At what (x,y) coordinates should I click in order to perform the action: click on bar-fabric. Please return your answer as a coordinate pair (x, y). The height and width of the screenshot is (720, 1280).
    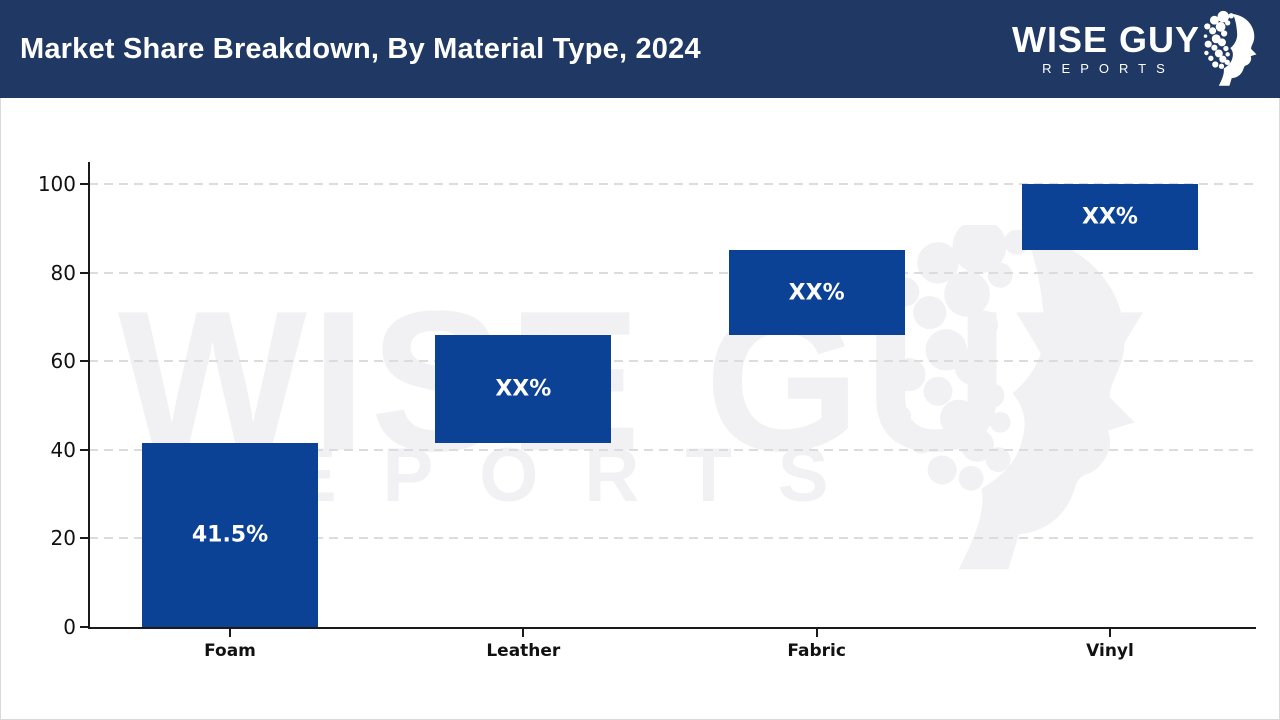
    Looking at the image, I should click on (816, 292).